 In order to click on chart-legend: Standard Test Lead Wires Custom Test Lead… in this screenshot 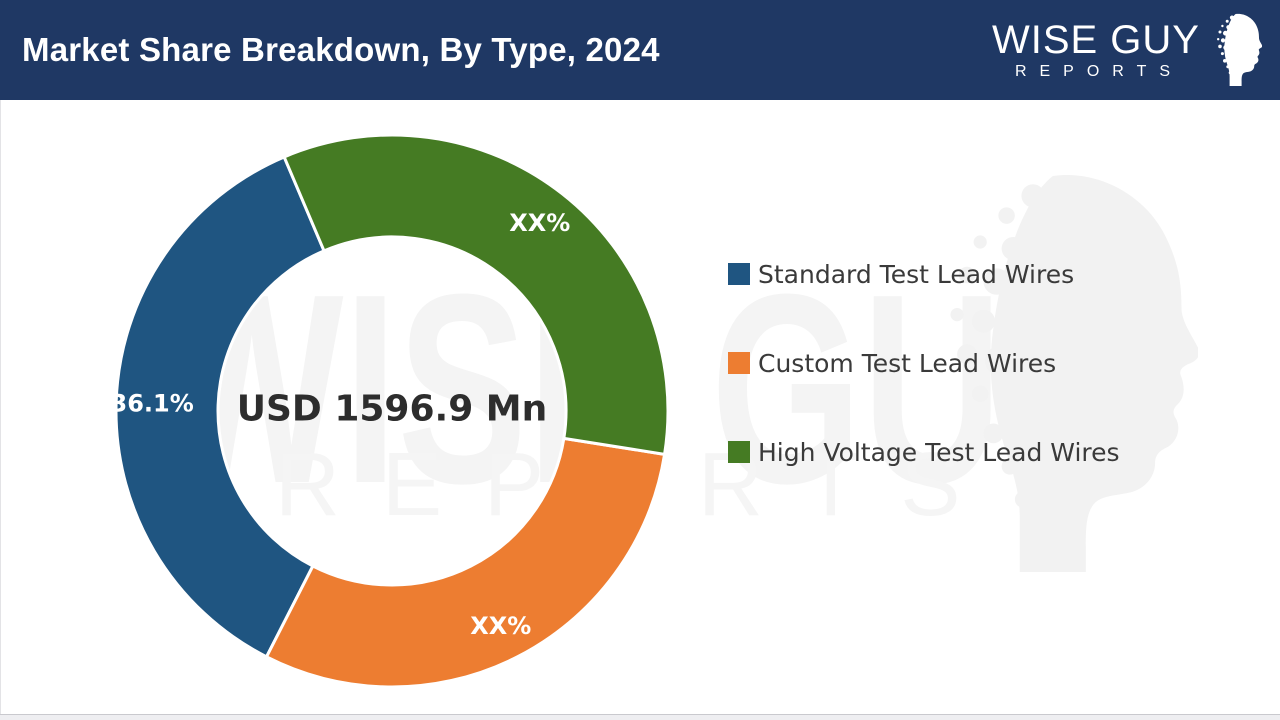, I will do `click(924, 363)`.